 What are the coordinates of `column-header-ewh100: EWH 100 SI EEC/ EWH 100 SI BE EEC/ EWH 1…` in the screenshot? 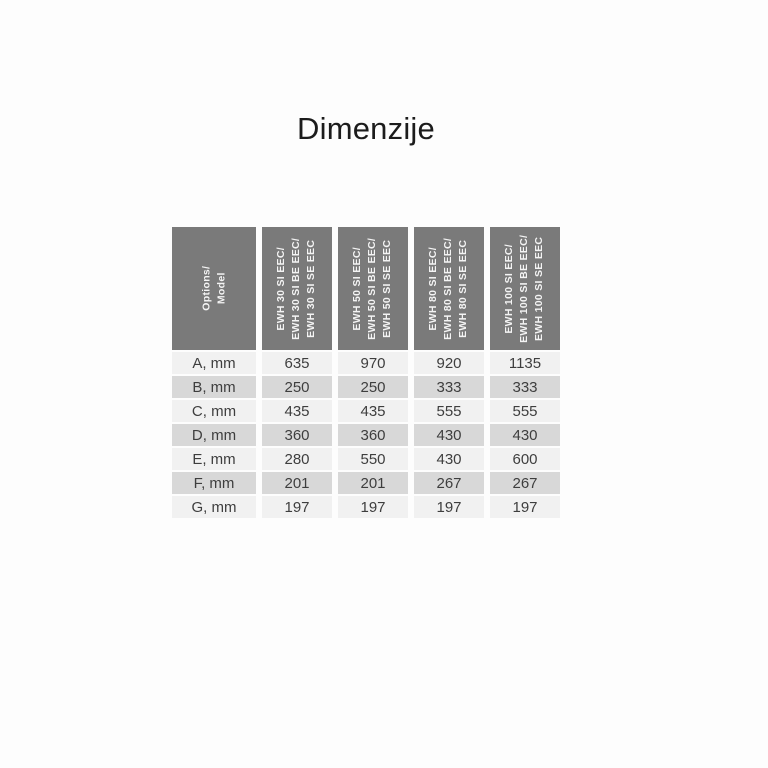 It's located at (525, 288).